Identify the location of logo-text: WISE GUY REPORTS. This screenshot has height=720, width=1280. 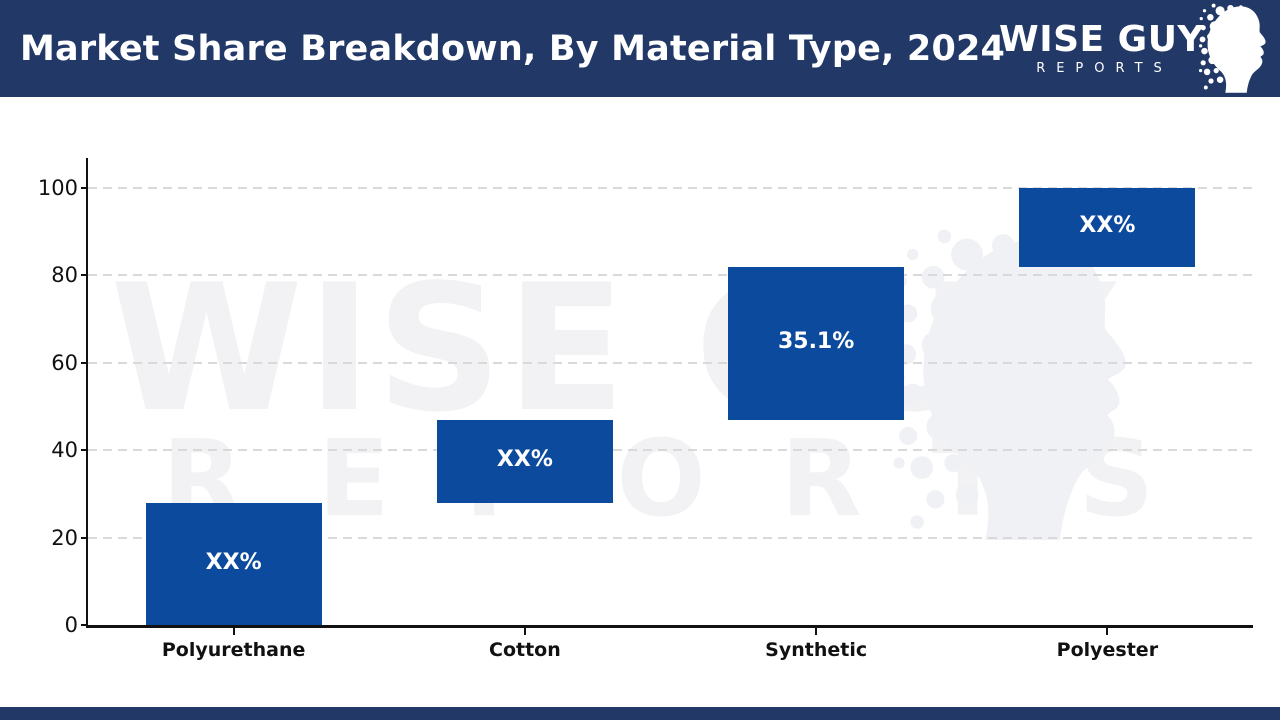
(1101, 48).